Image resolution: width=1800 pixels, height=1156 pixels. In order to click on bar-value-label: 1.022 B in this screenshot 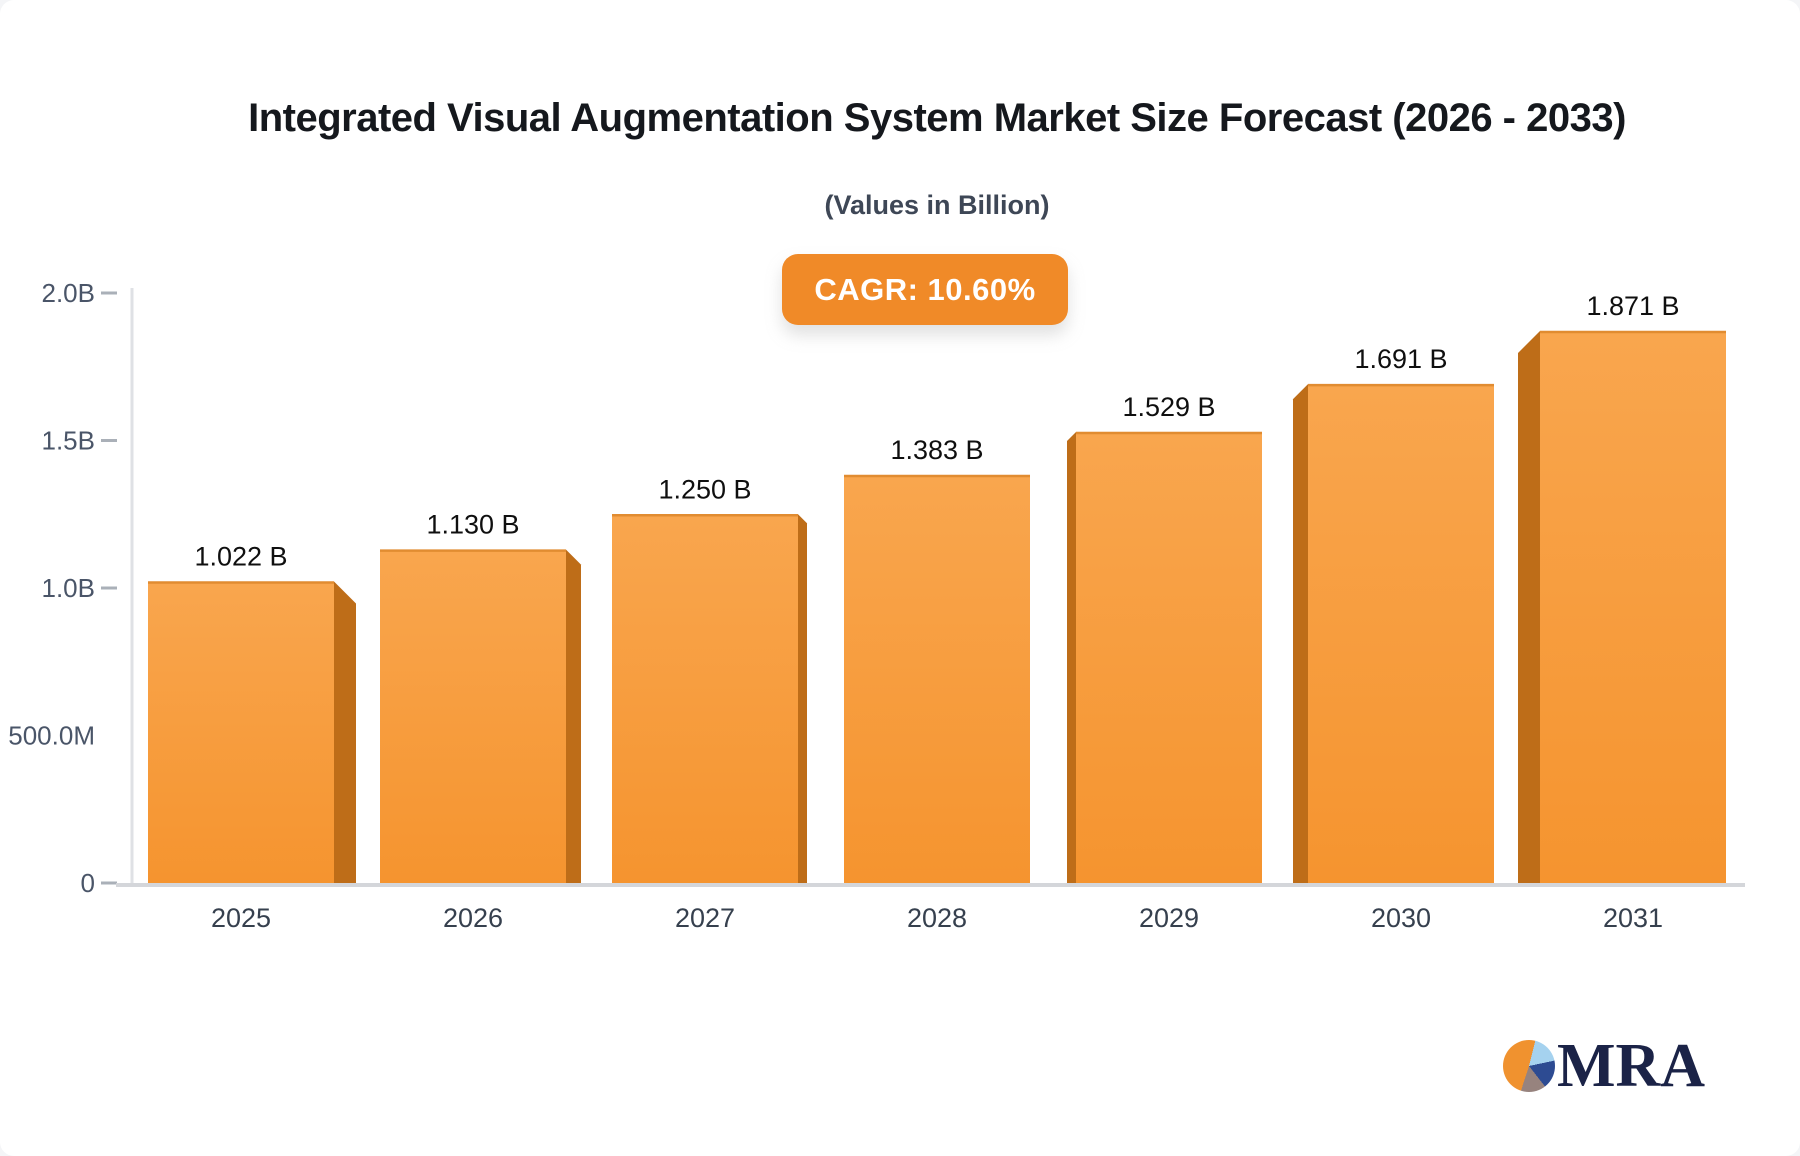, I will do `click(240, 557)`.